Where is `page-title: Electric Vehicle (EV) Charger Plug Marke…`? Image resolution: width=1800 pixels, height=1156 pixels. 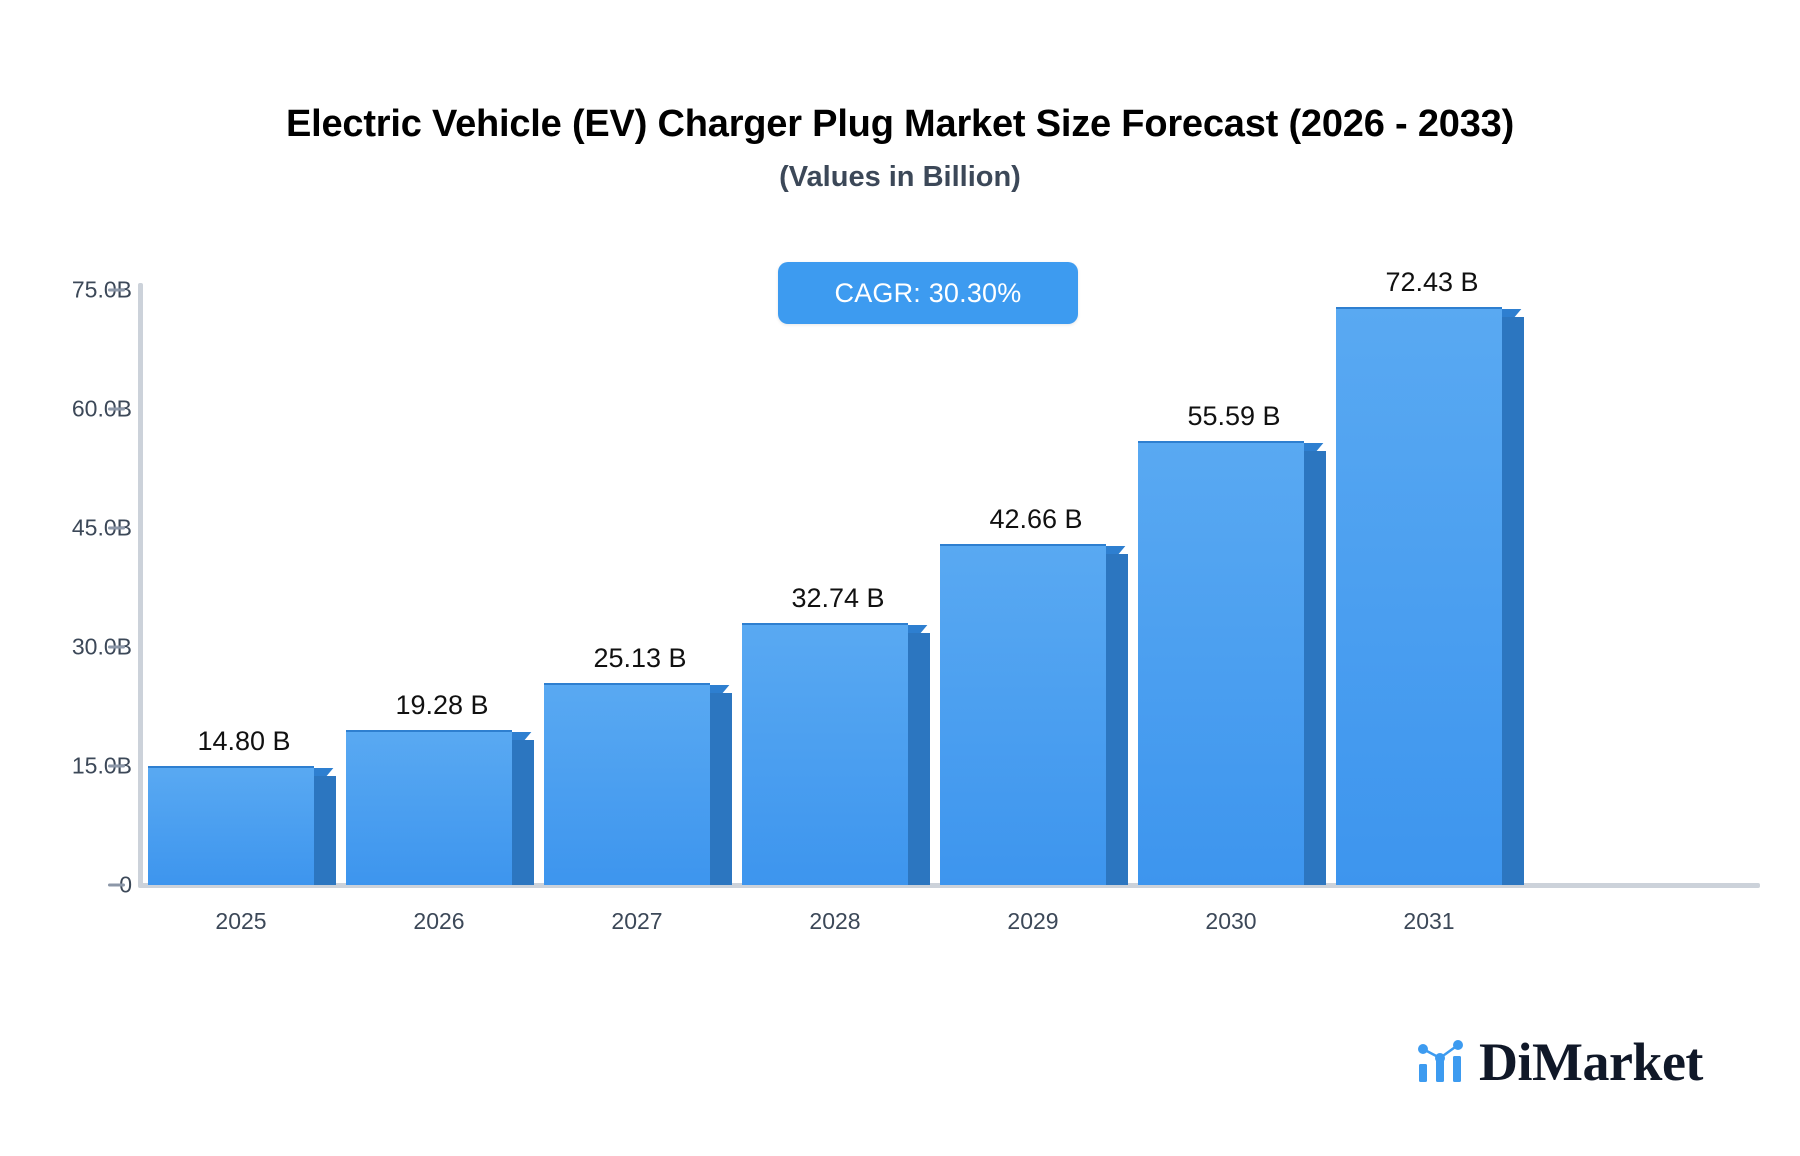
page-title: Electric Vehicle (EV) Charger Plug Marke… is located at coordinates (900, 124).